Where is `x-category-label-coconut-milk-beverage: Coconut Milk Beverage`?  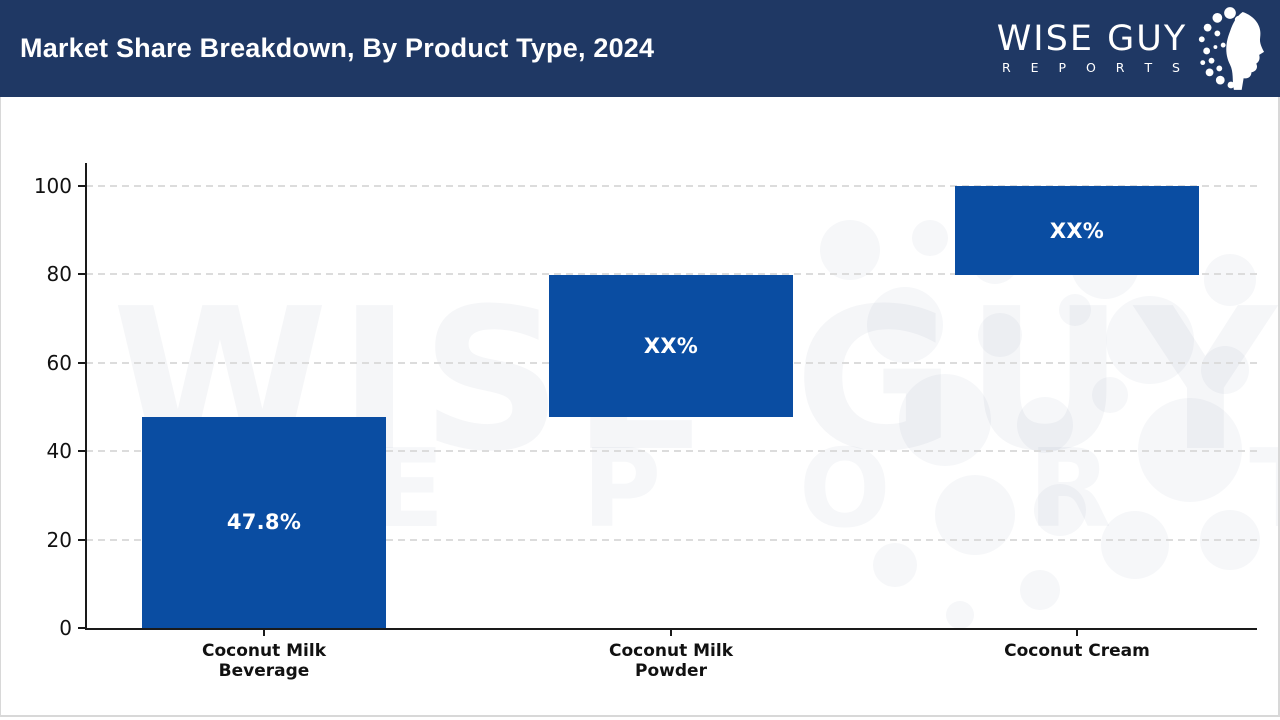
x-category-label-coconut-milk-beverage: Coconut Milk Beverage is located at coordinates (264, 661).